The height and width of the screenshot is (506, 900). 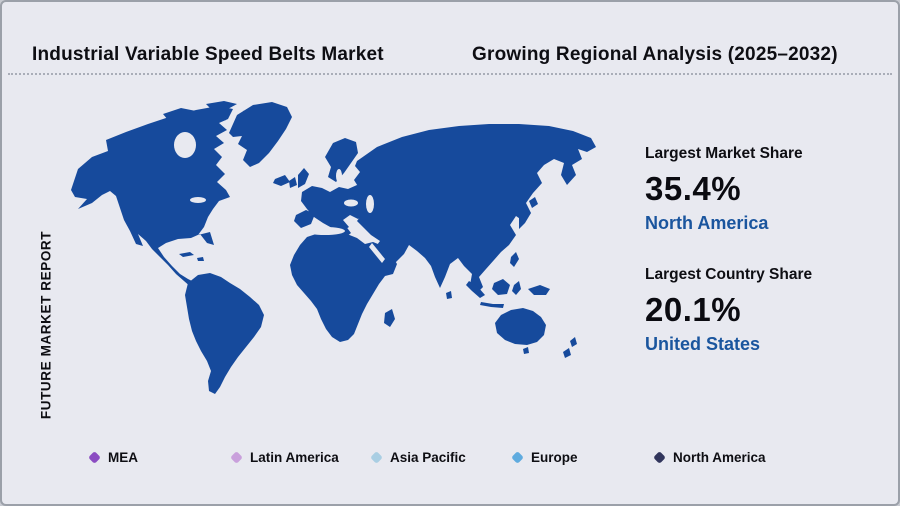 What do you see at coordinates (224, 333) in the screenshot?
I see `continent-south-america` at bounding box center [224, 333].